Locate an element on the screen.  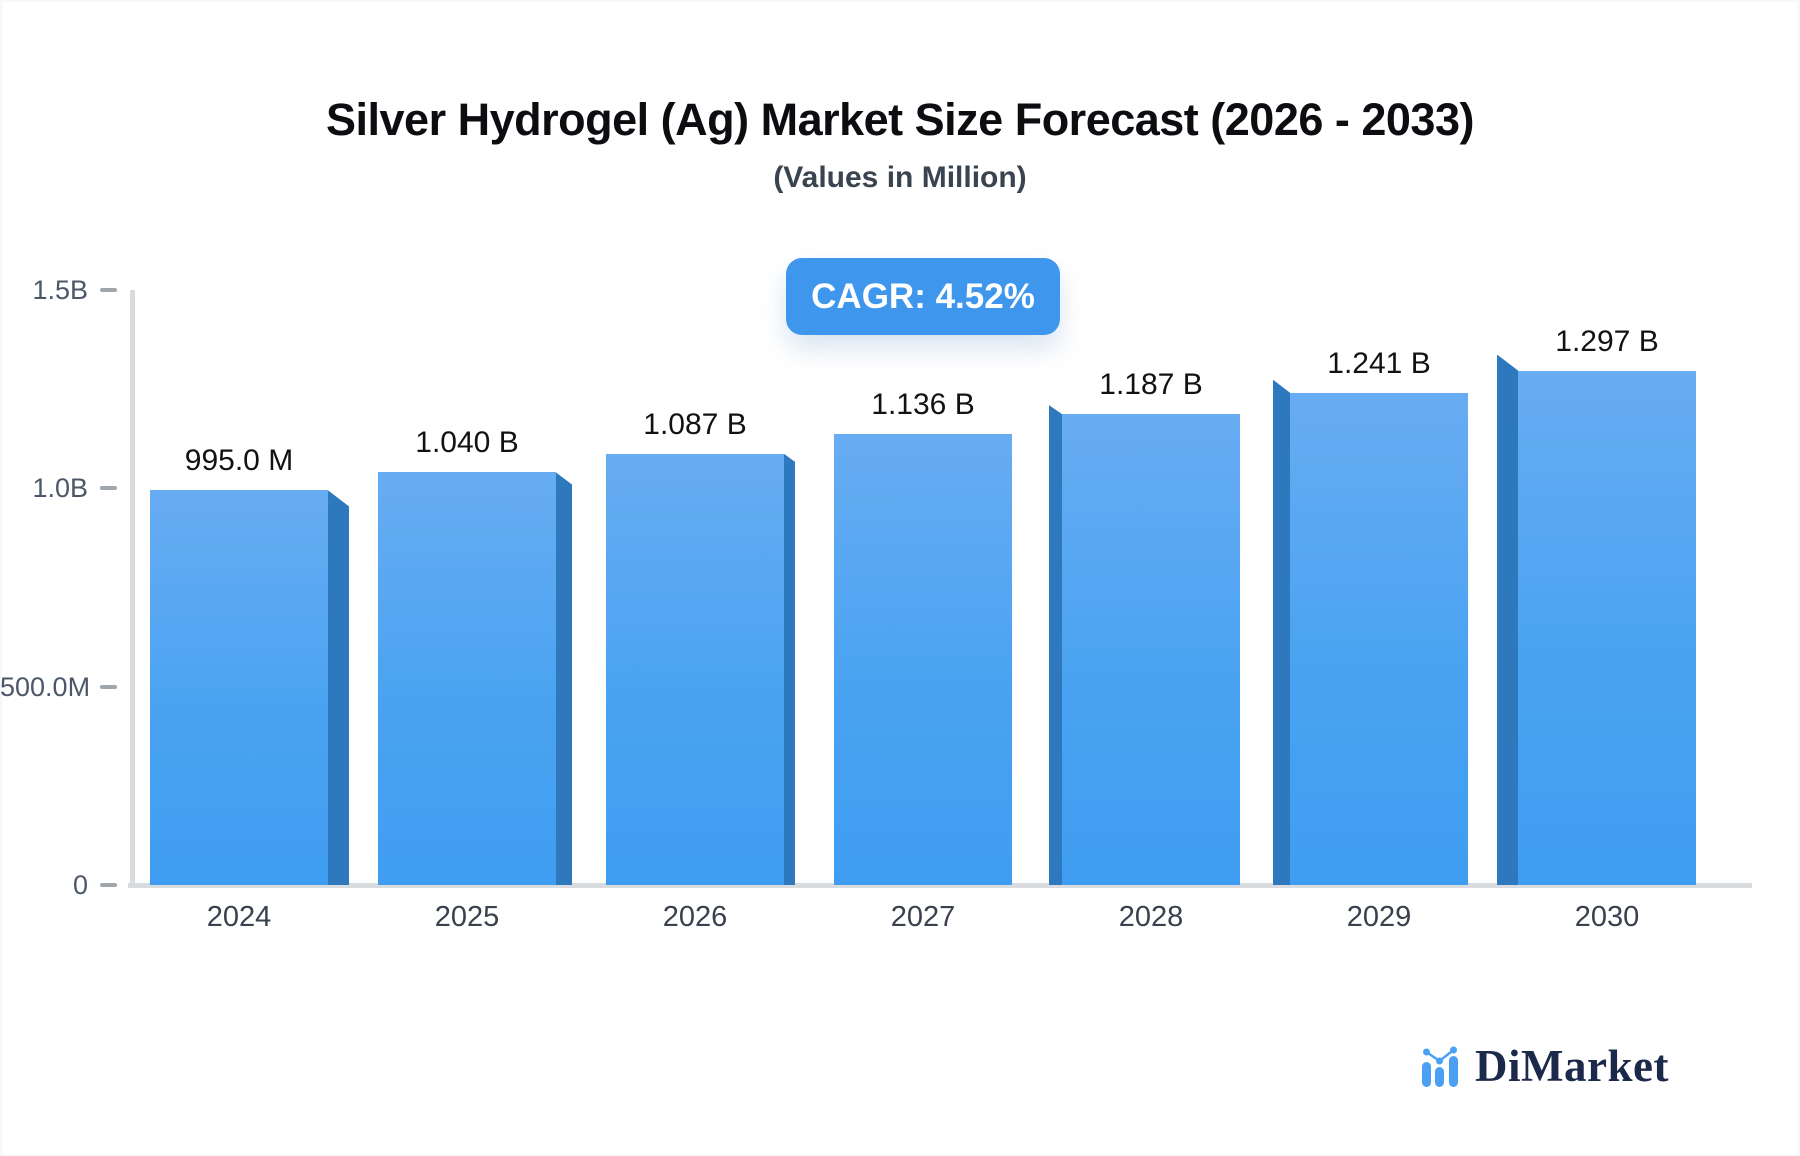
brand-name: DiMarket is located at coordinates (1572, 1066).